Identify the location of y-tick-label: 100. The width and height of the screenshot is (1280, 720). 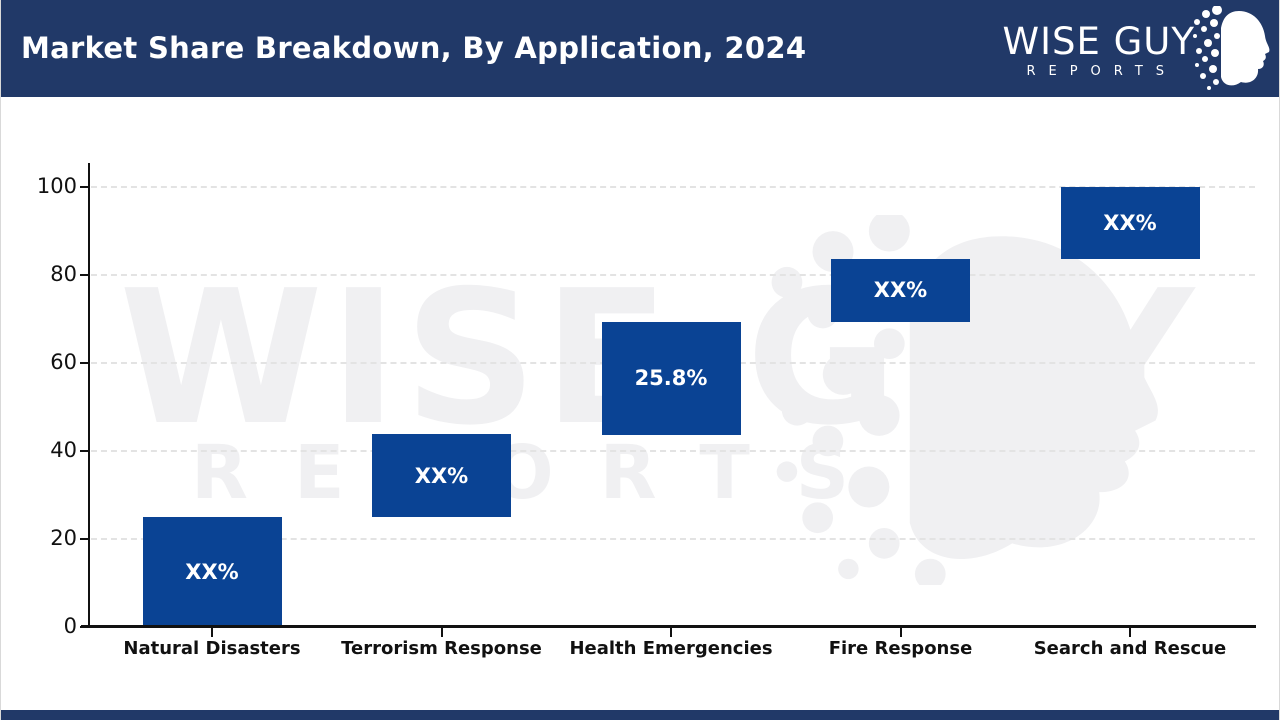
(56, 186).